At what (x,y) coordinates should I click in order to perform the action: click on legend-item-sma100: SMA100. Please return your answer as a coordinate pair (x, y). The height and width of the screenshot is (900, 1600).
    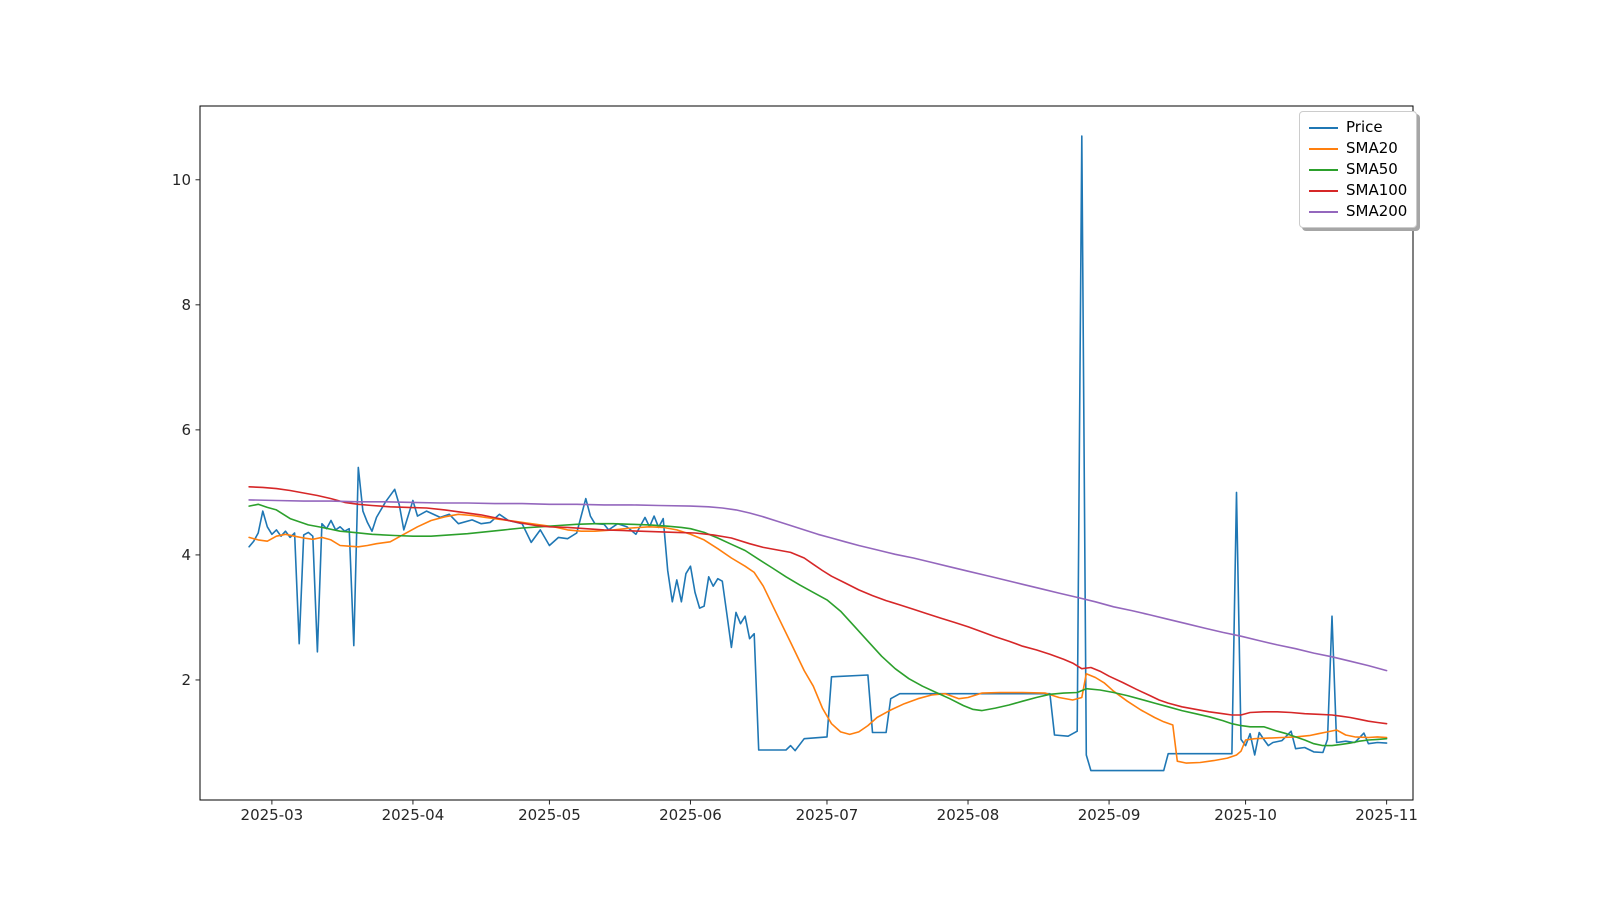
    Looking at the image, I should click on (1358, 190).